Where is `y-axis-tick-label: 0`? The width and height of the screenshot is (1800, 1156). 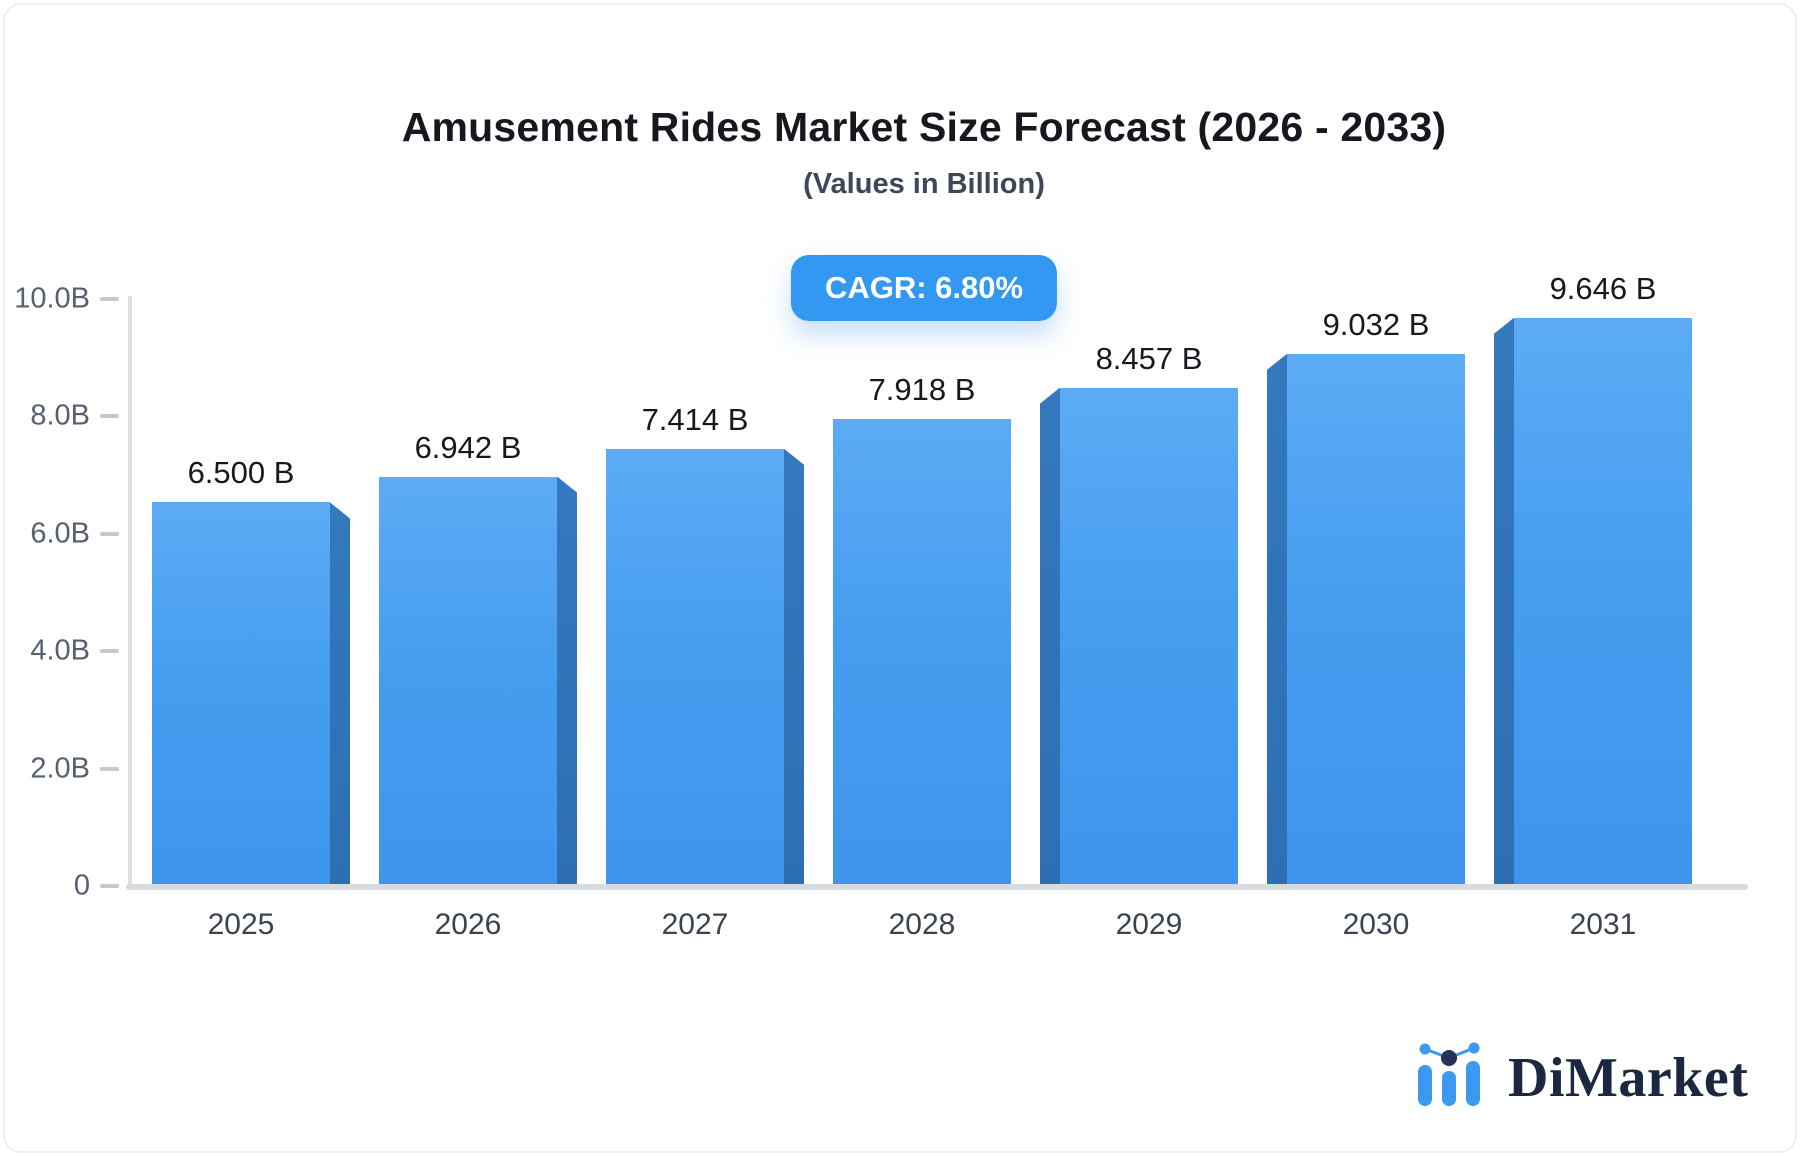 y-axis-tick-label: 0 is located at coordinates (81, 885).